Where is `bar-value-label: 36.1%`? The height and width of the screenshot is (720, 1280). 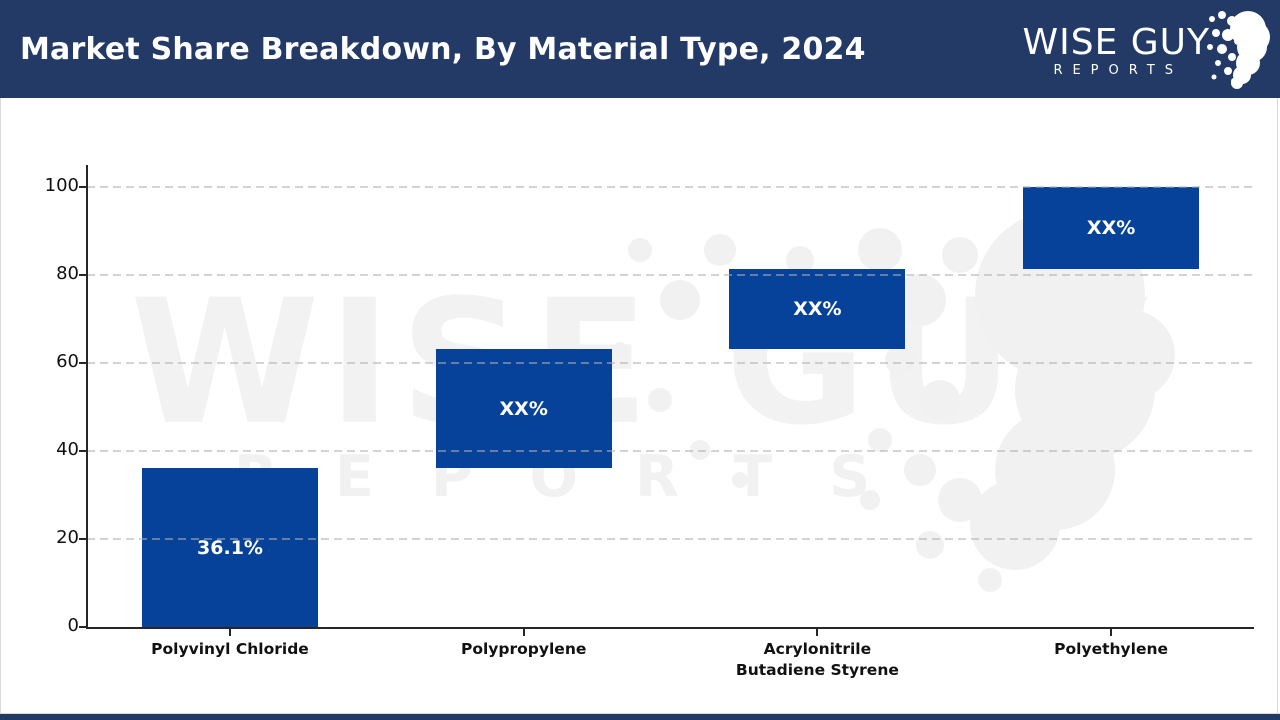 bar-value-label: 36.1% is located at coordinates (230, 547).